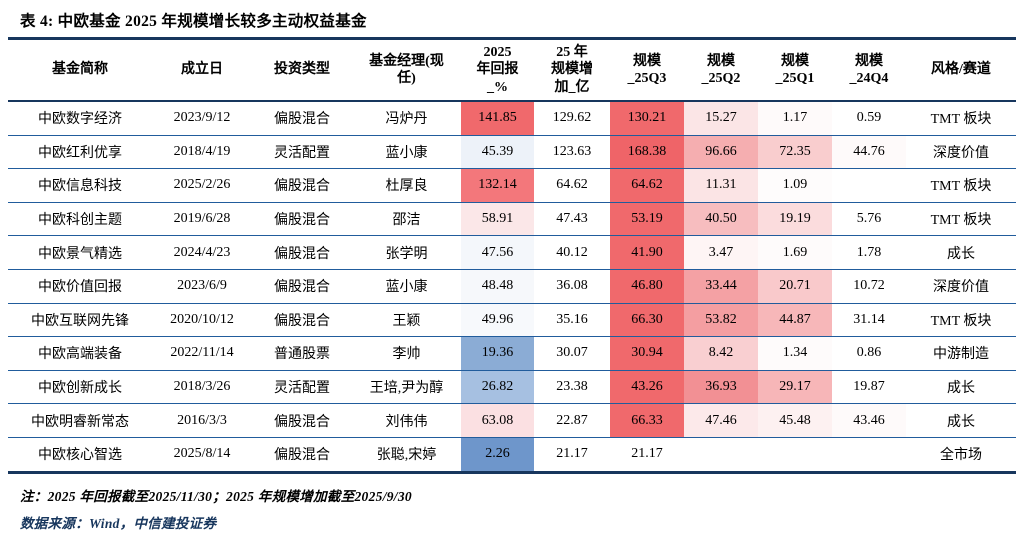 The height and width of the screenshot is (546, 1024). I want to click on cell-est_date: 2025/8/14, so click(202, 454).